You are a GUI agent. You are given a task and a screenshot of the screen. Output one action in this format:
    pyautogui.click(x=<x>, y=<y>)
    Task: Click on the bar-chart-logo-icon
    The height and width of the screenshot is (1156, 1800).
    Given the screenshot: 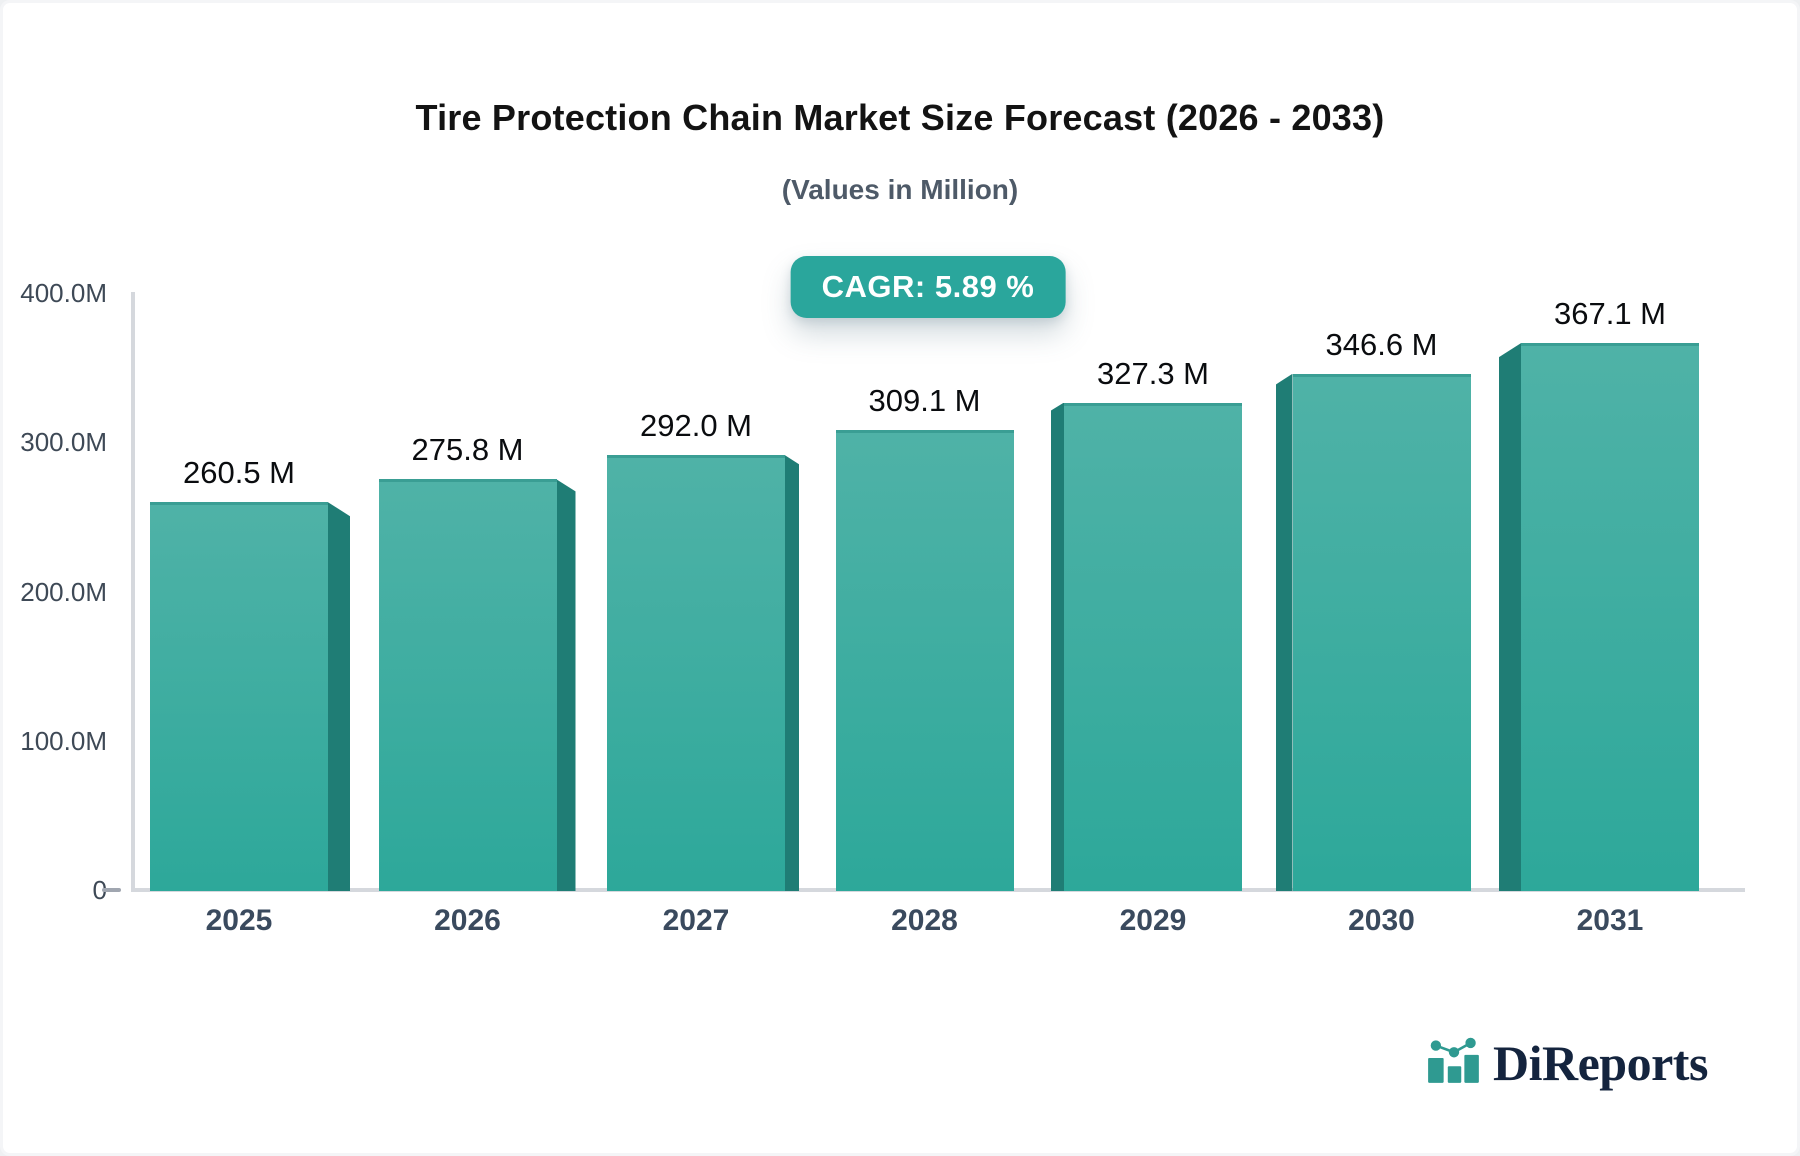 What is the action you would take?
    pyautogui.click(x=1453, y=1060)
    